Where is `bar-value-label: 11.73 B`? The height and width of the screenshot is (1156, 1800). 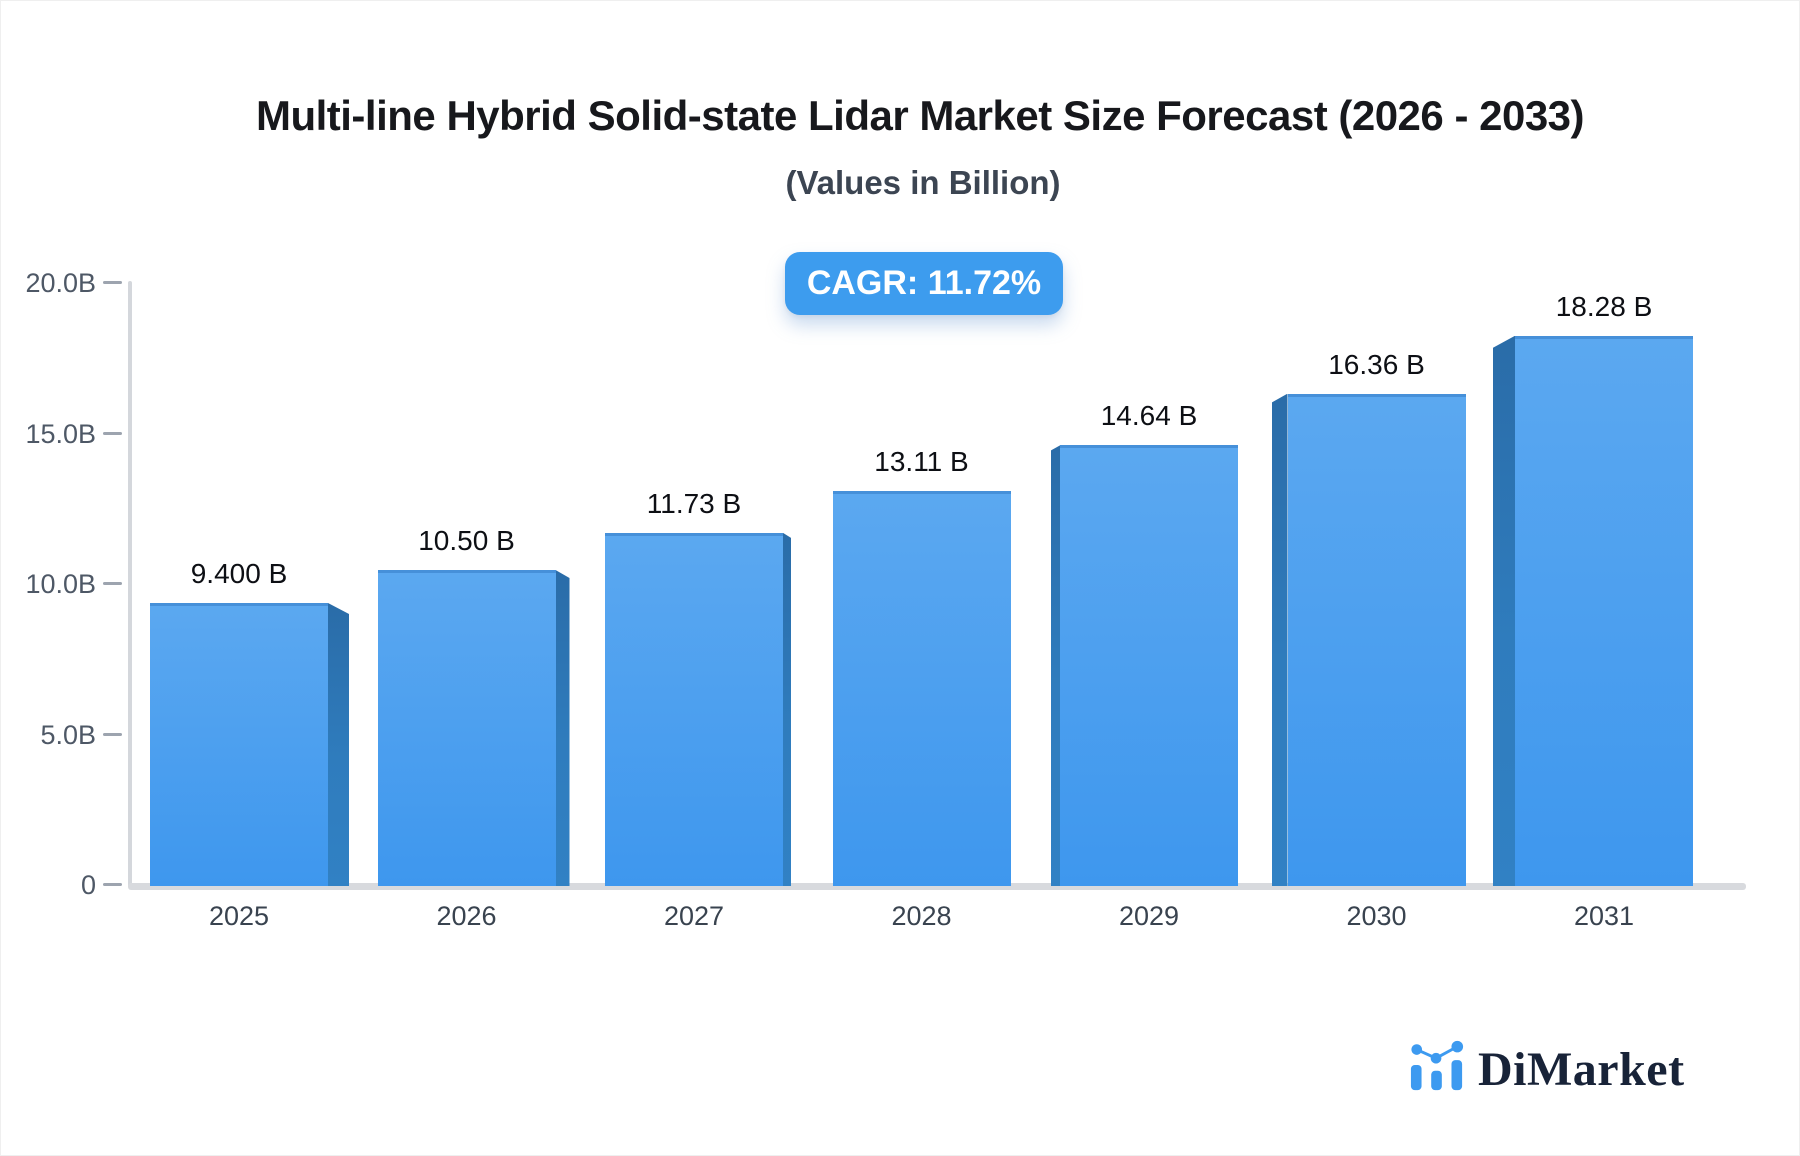
bar-value-label: 11.73 B is located at coordinates (694, 503).